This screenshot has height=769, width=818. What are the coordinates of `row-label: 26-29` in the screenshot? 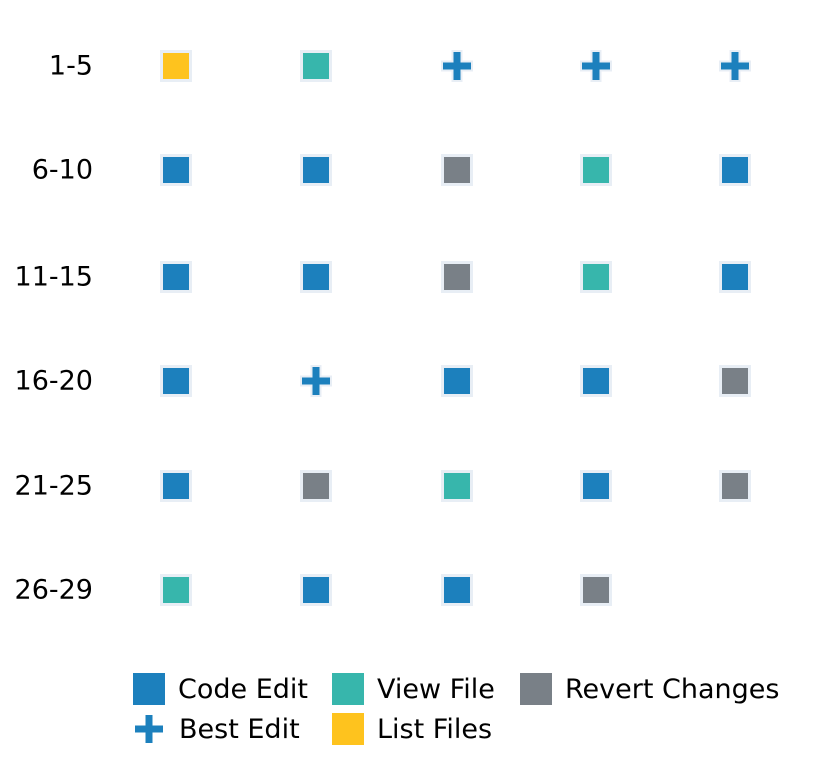 It's located at (53, 590).